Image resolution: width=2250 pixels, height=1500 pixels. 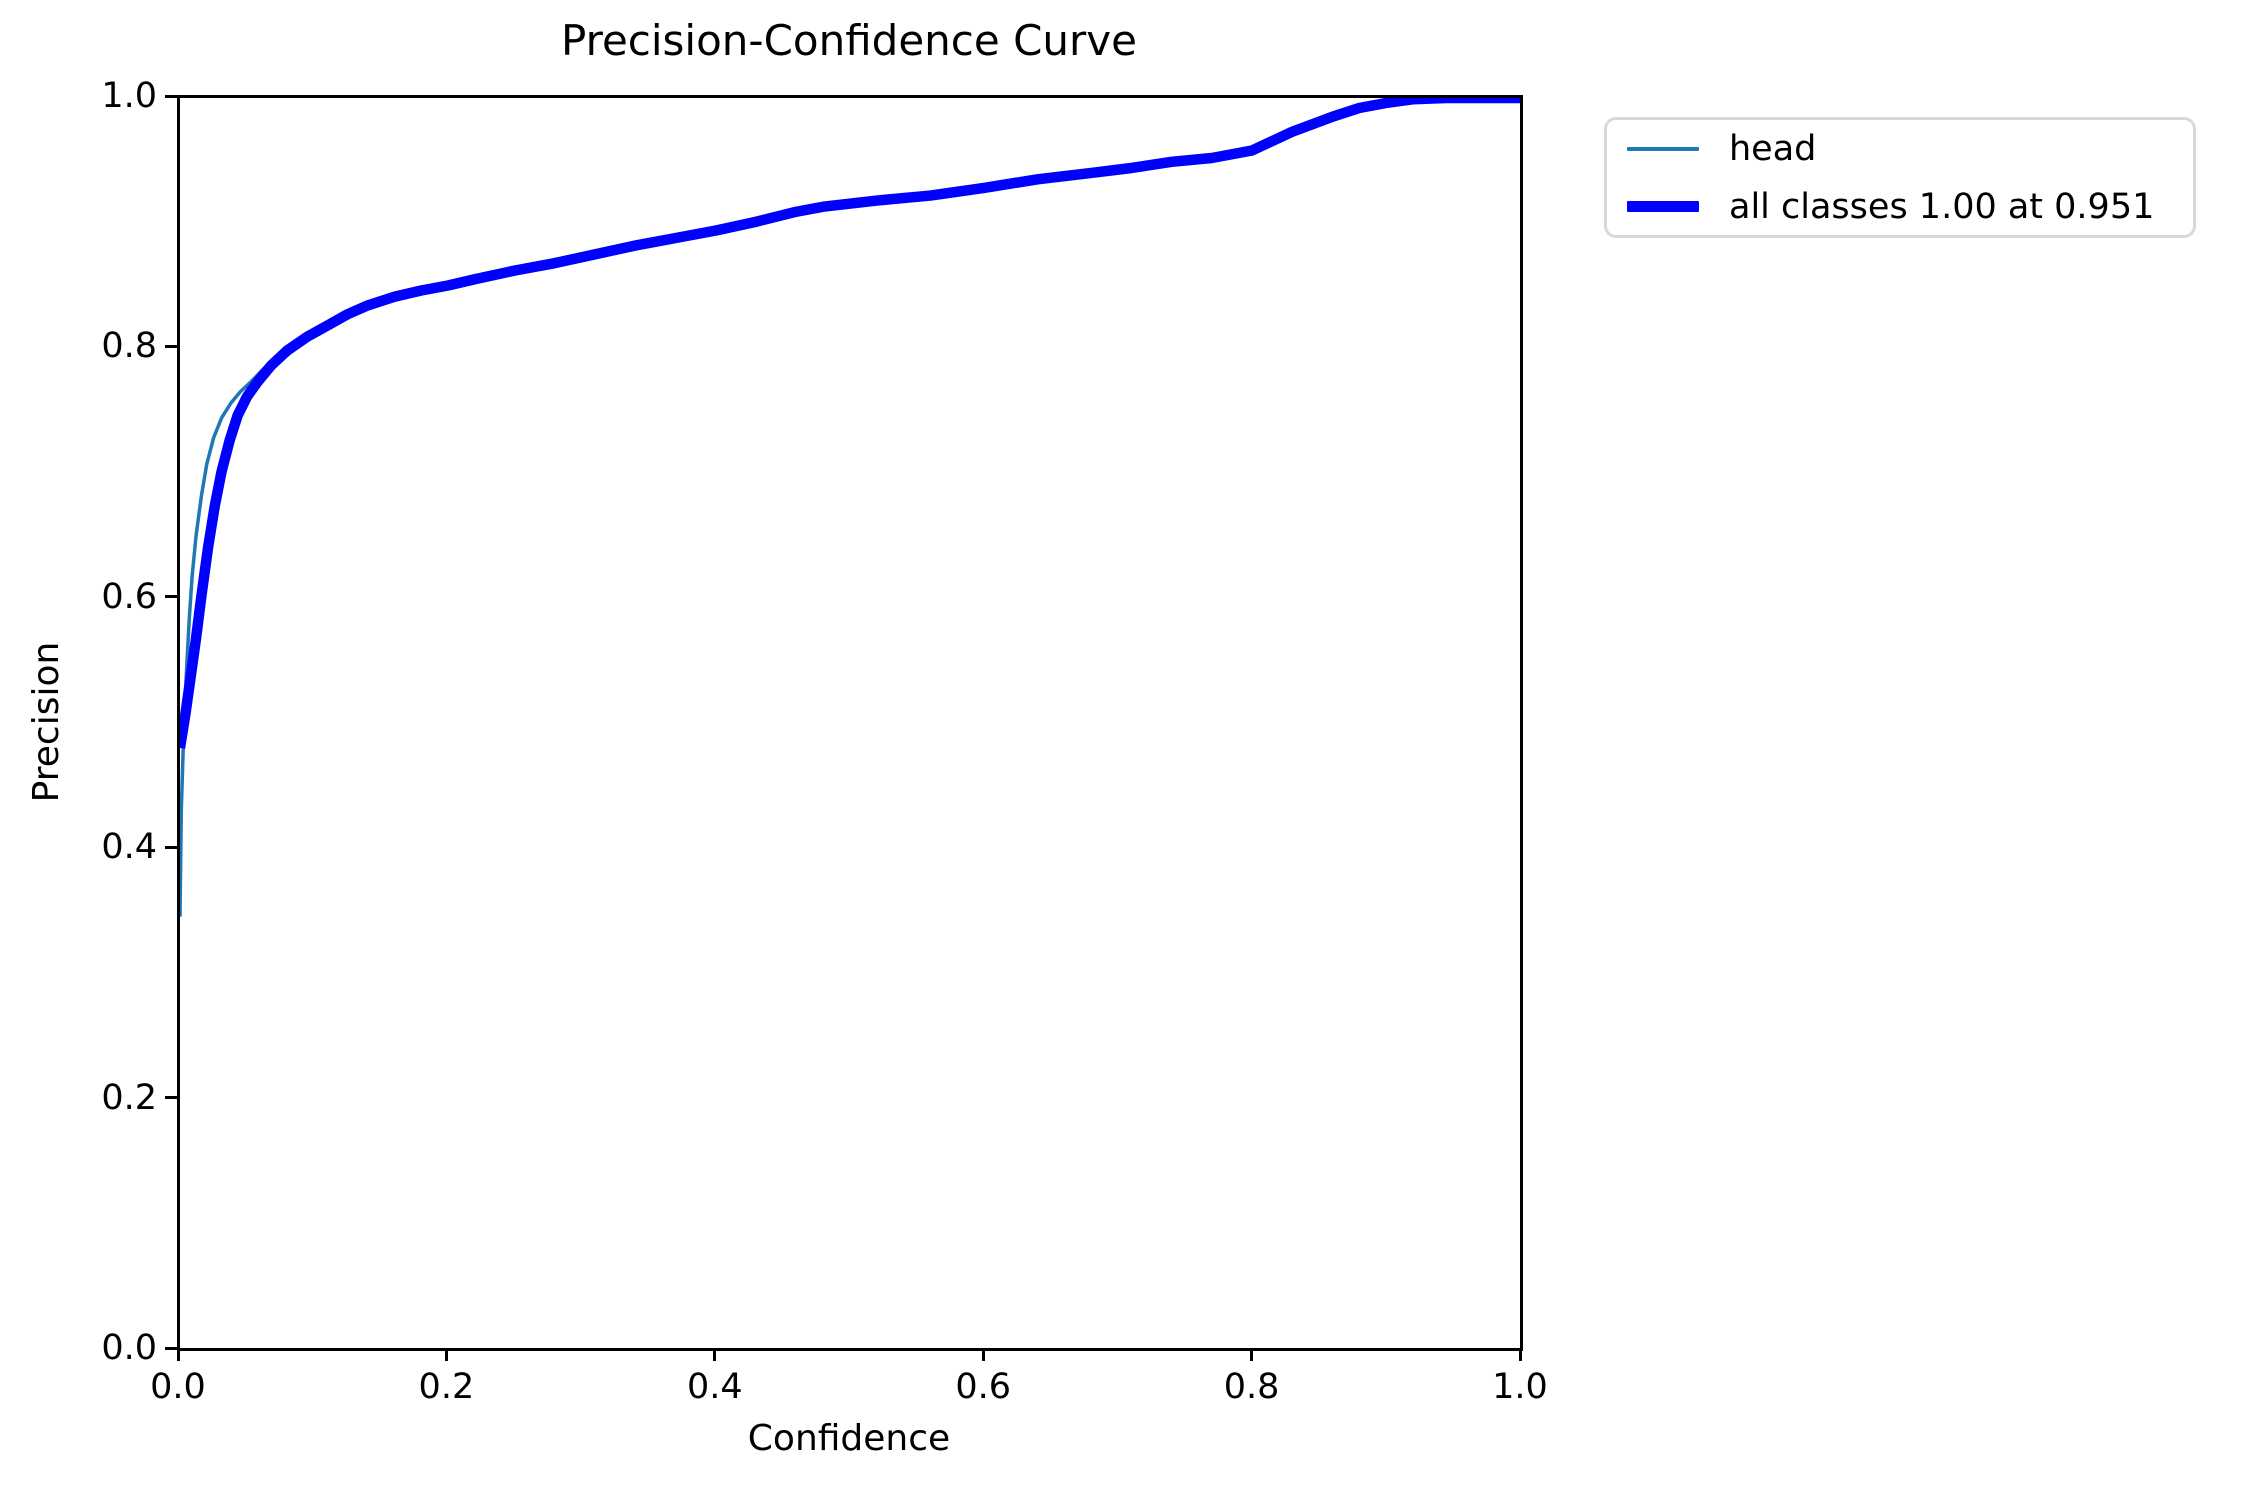 I want to click on y-tick-label: 1.0, so click(x=129, y=96).